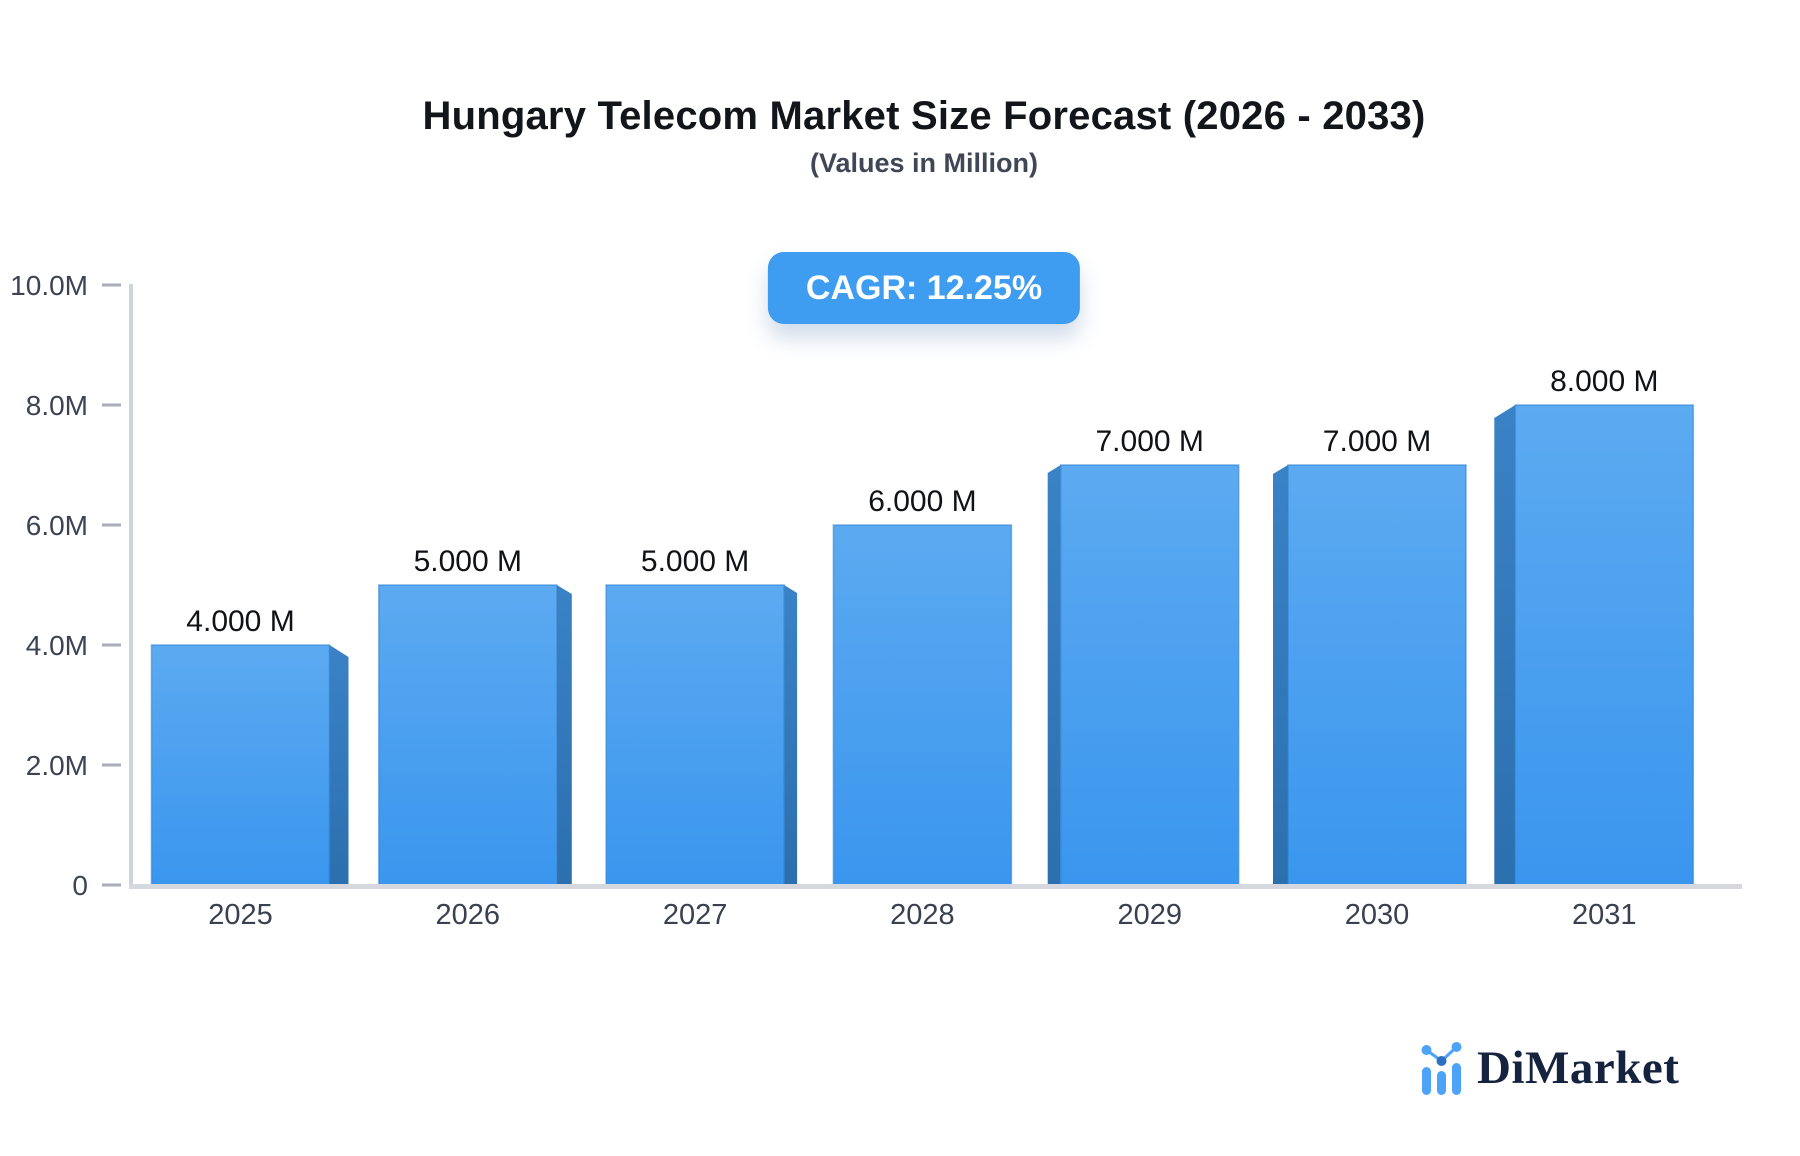 This screenshot has height=1156, width=1800. What do you see at coordinates (1377, 915) in the screenshot?
I see `x-tick-label: 2030` at bounding box center [1377, 915].